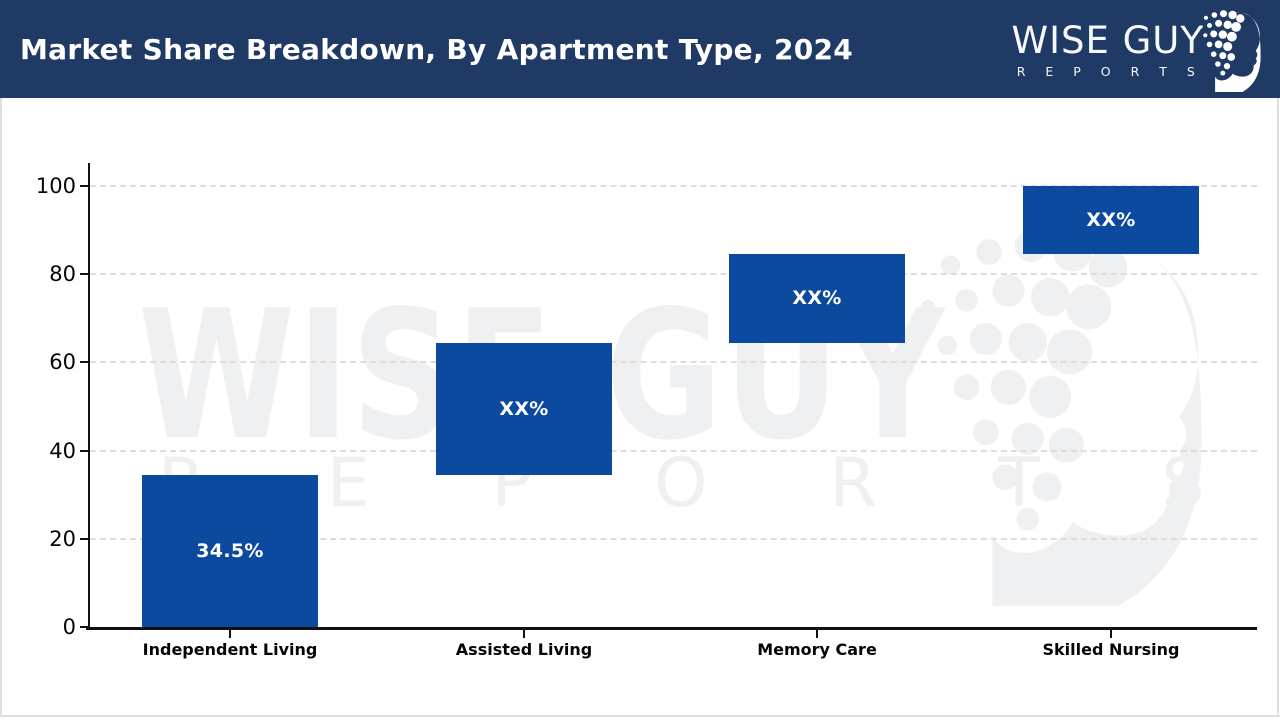  Describe the element at coordinates (671, 628) in the screenshot. I see `x-axis-line` at that location.